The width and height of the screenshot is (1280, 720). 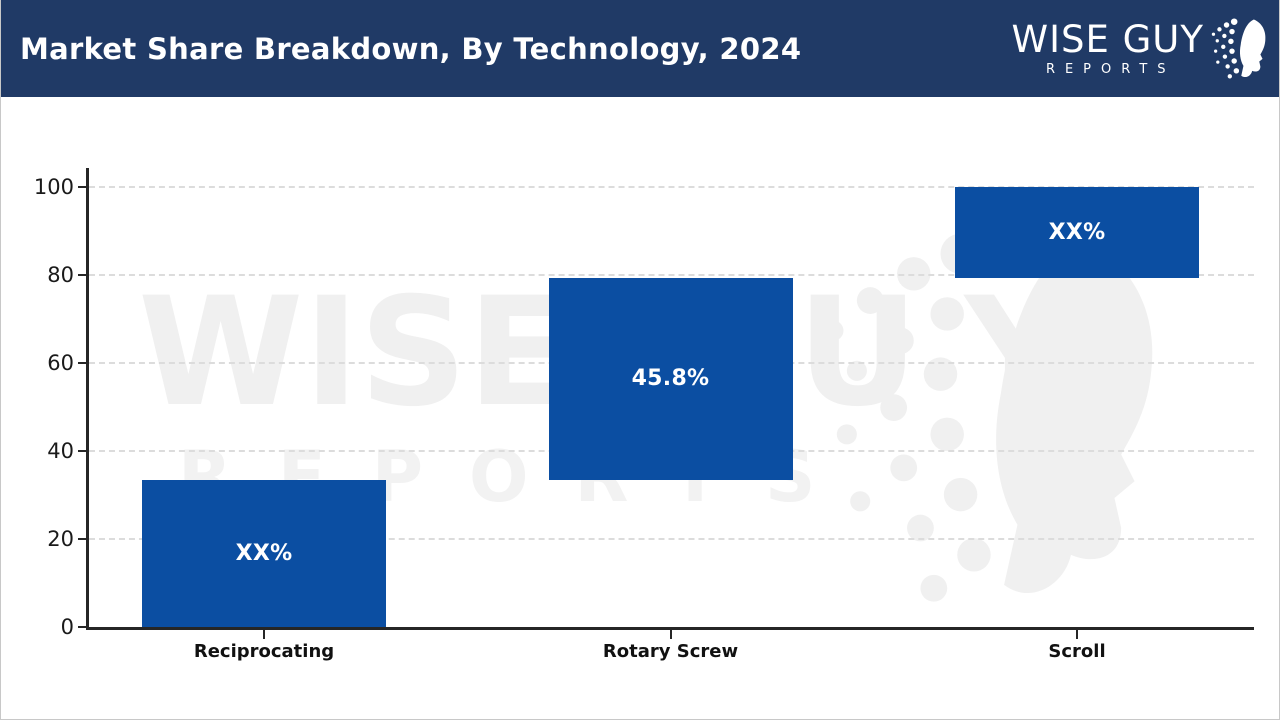 I want to click on bar-rotary-screw: 45.8%, so click(x=670, y=379).